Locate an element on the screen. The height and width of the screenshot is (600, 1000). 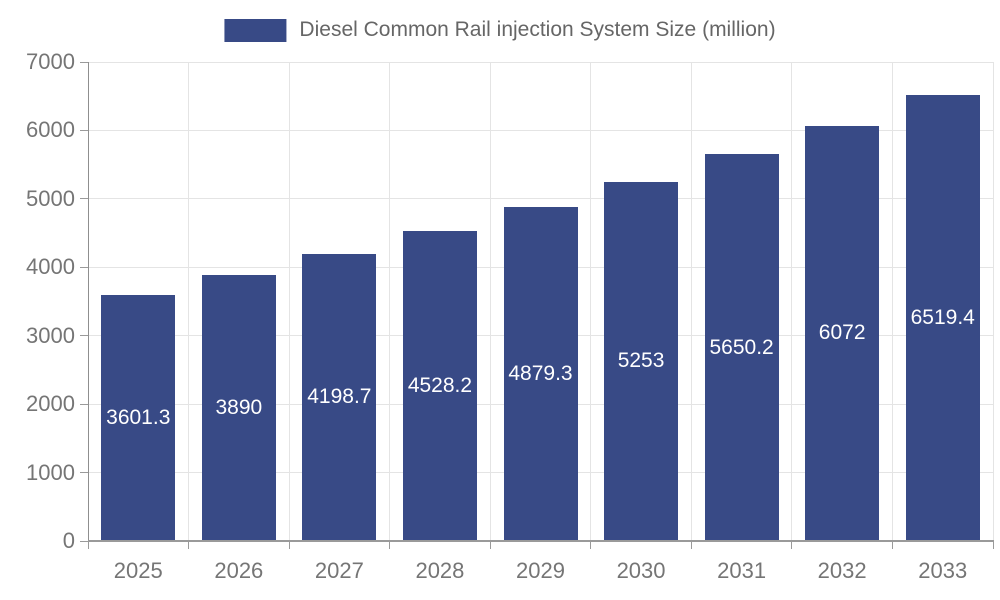
bar: 5253 is located at coordinates (641, 361).